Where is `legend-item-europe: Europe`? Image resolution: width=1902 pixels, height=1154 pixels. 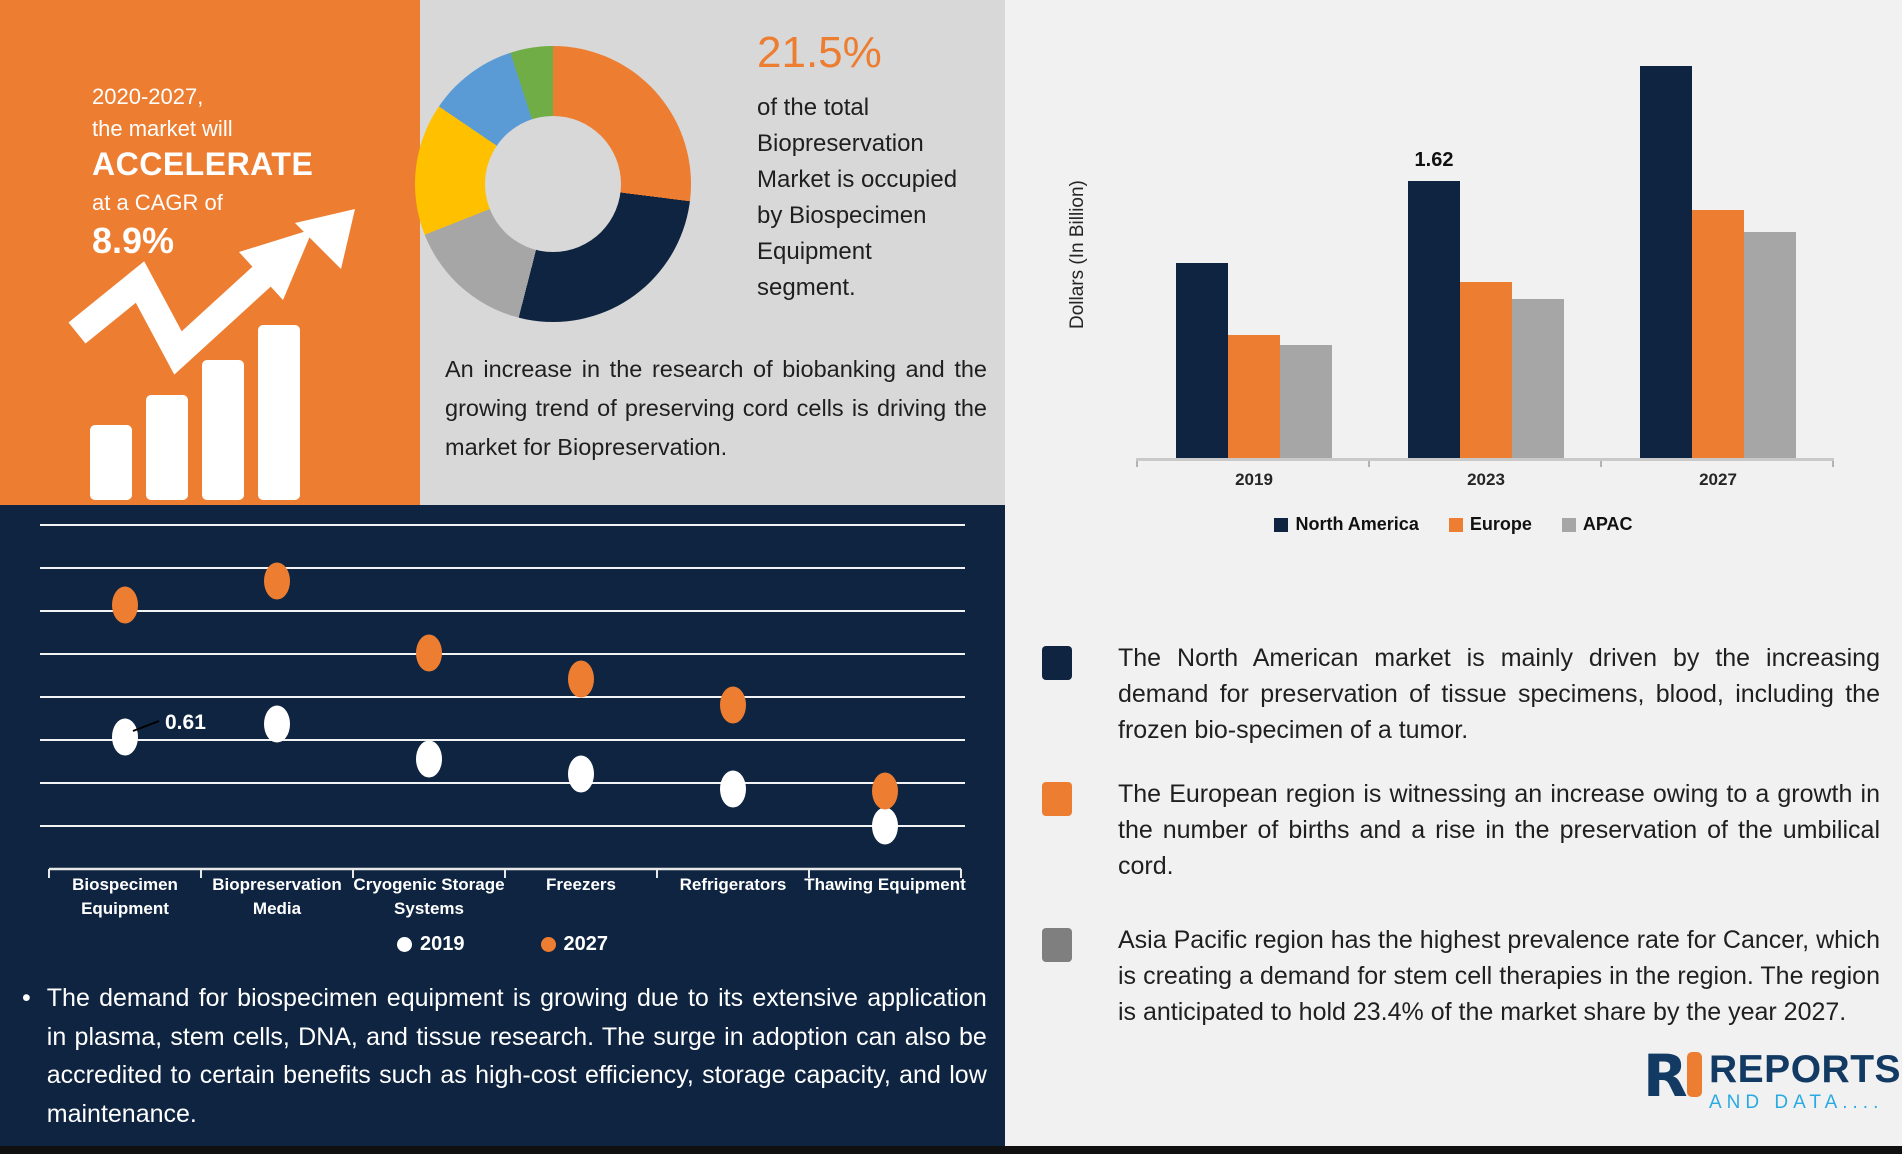
legend-item-europe: Europe is located at coordinates (1490, 524).